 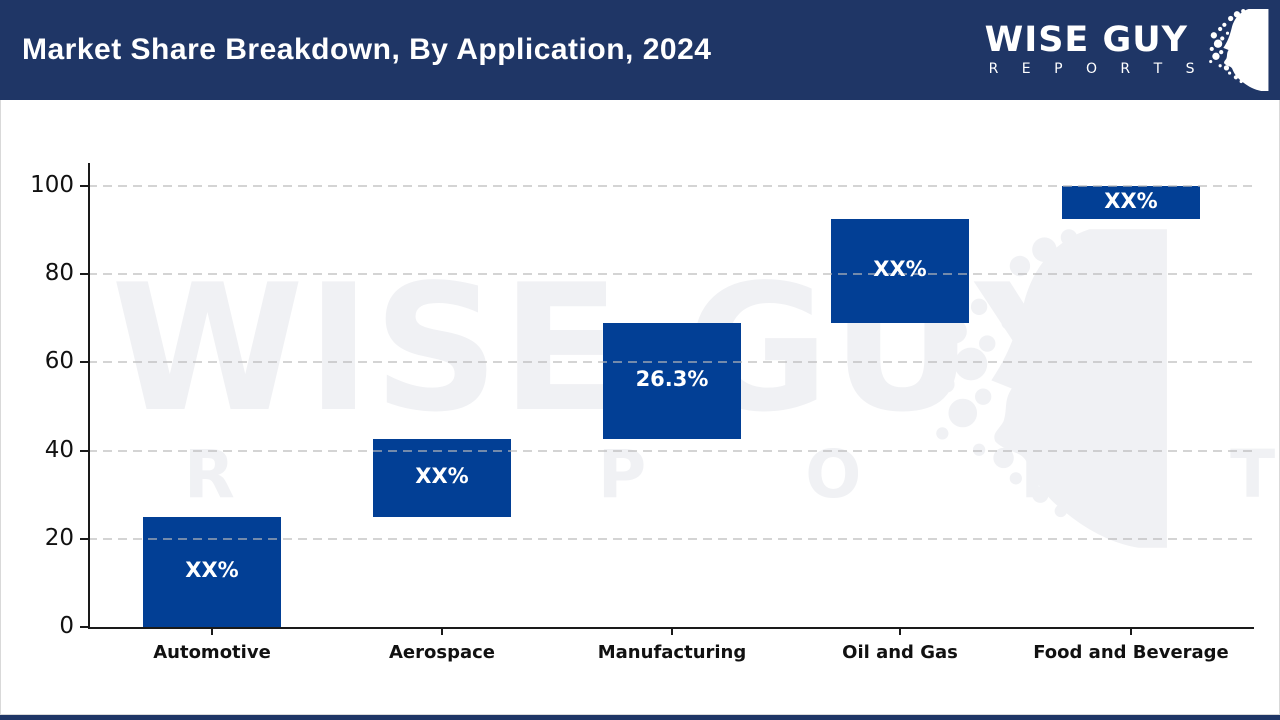 What do you see at coordinates (900, 652) in the screenshot?
I see `x-tick-label-oil-and-gas: Oil and Gas` at bounding box center [900, 652].